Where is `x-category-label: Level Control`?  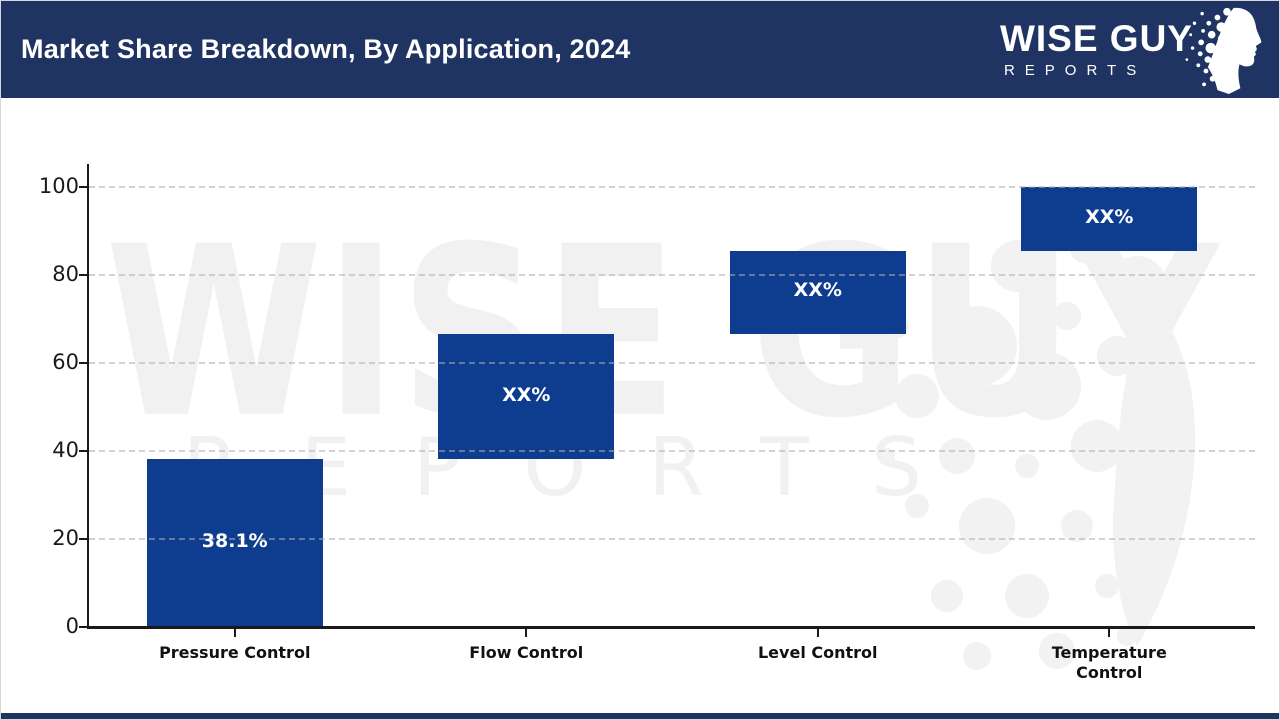
x-category-label: Level Control is located at coordinates (817, 652).